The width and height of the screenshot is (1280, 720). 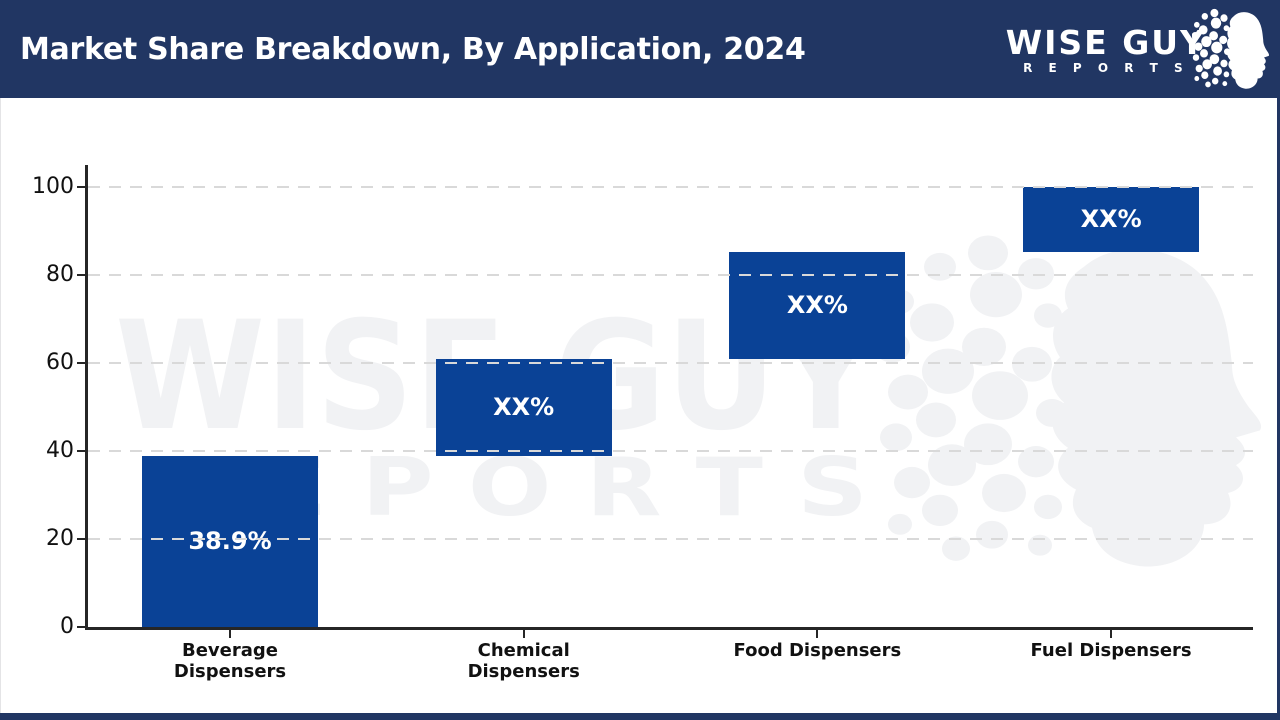 I want to click on x-category-label: Food Dispensers, so click(x=817, y=650).